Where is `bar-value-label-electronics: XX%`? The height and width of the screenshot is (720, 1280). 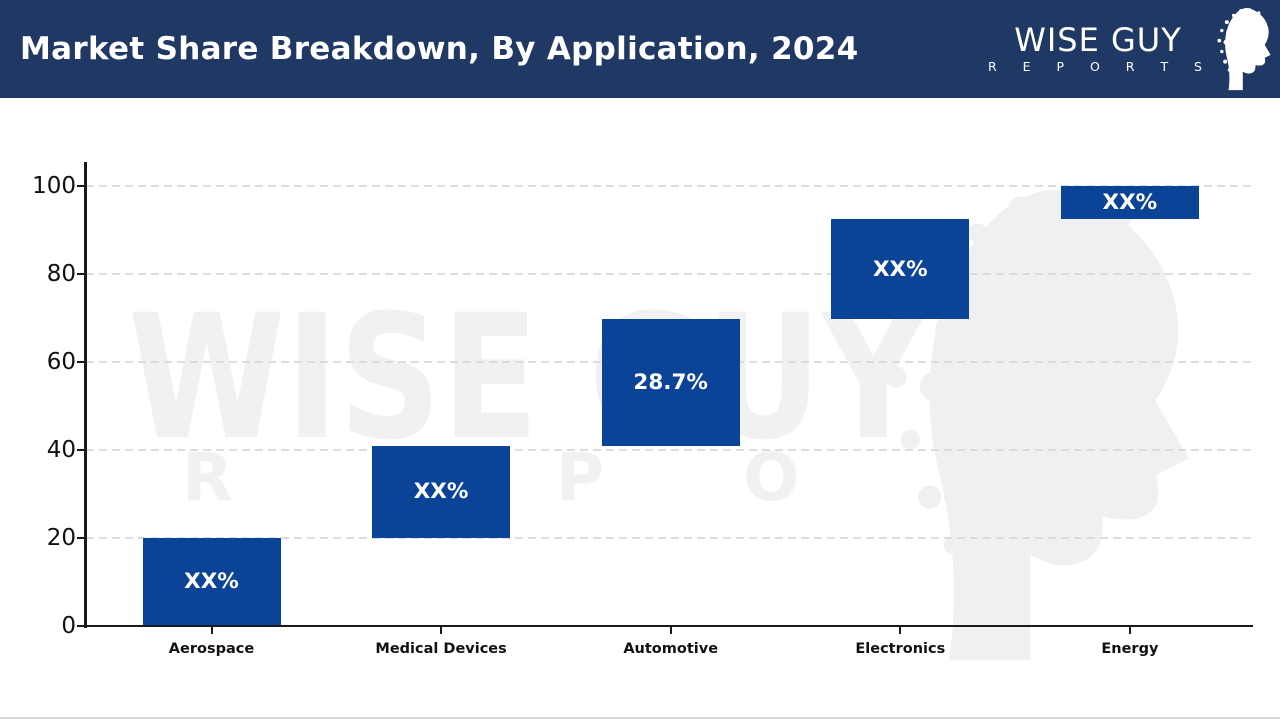
bar-value-label-electronics: XX% is located at coordinates (900, 269).